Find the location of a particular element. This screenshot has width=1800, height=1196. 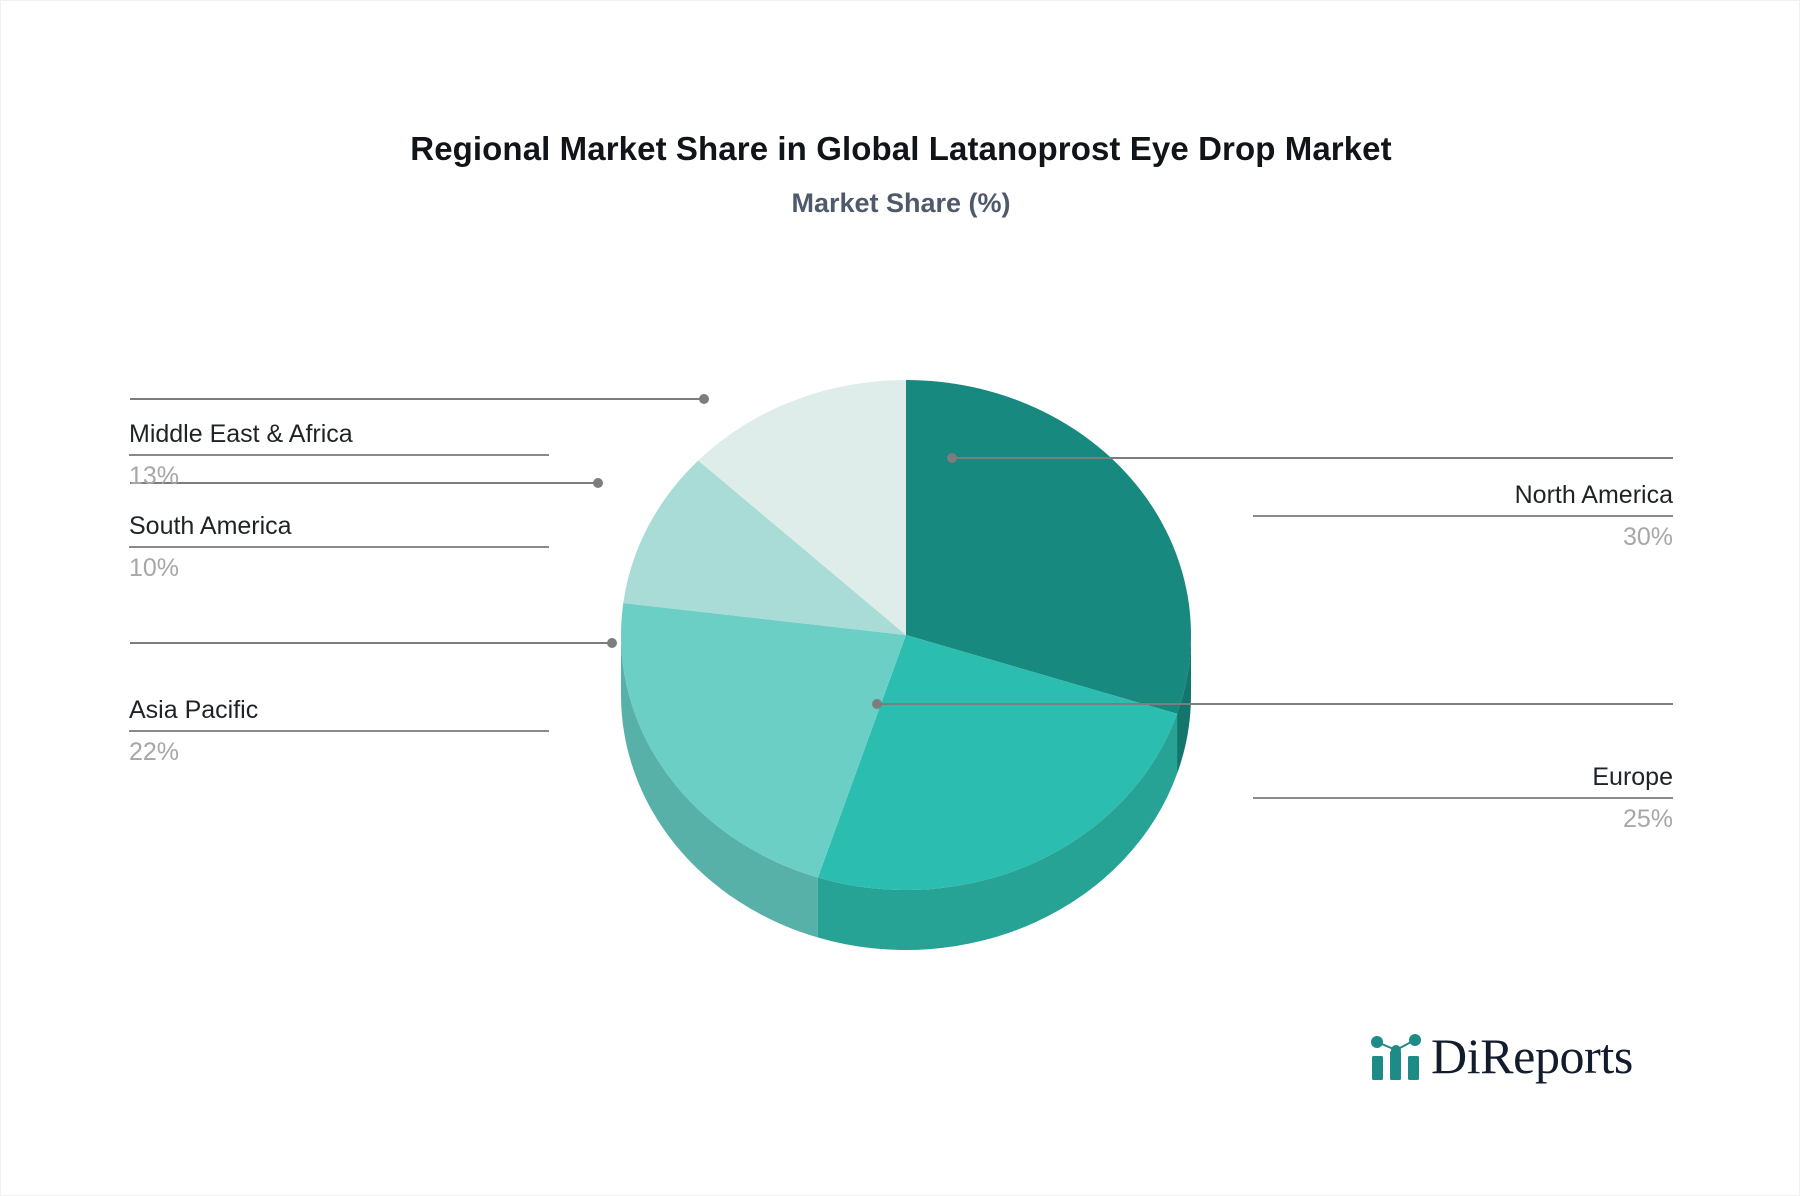

callout-label: Middle East & Africa is located at coordinates (241, 434).